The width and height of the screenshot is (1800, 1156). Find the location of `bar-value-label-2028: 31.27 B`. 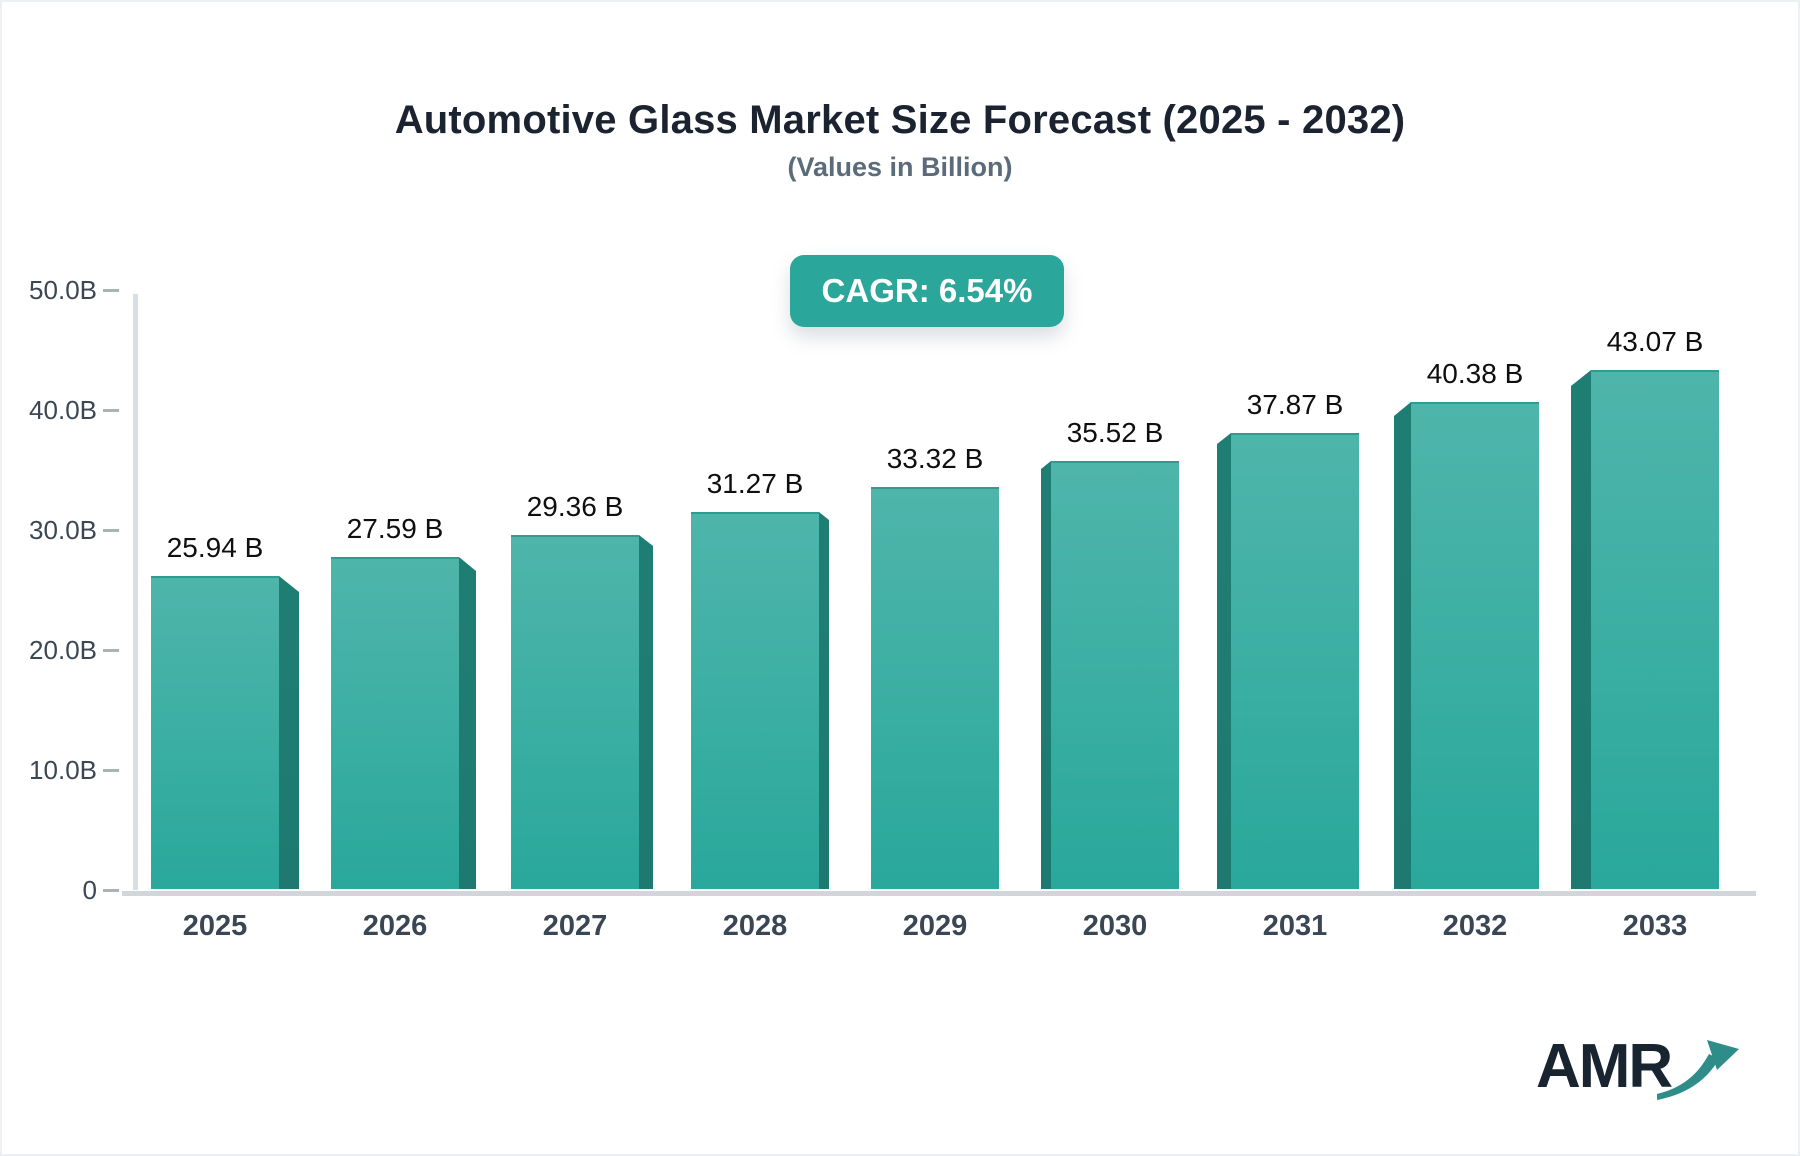

bar-value-label-2028: 31.27 B is located at coordinates (755, 483).